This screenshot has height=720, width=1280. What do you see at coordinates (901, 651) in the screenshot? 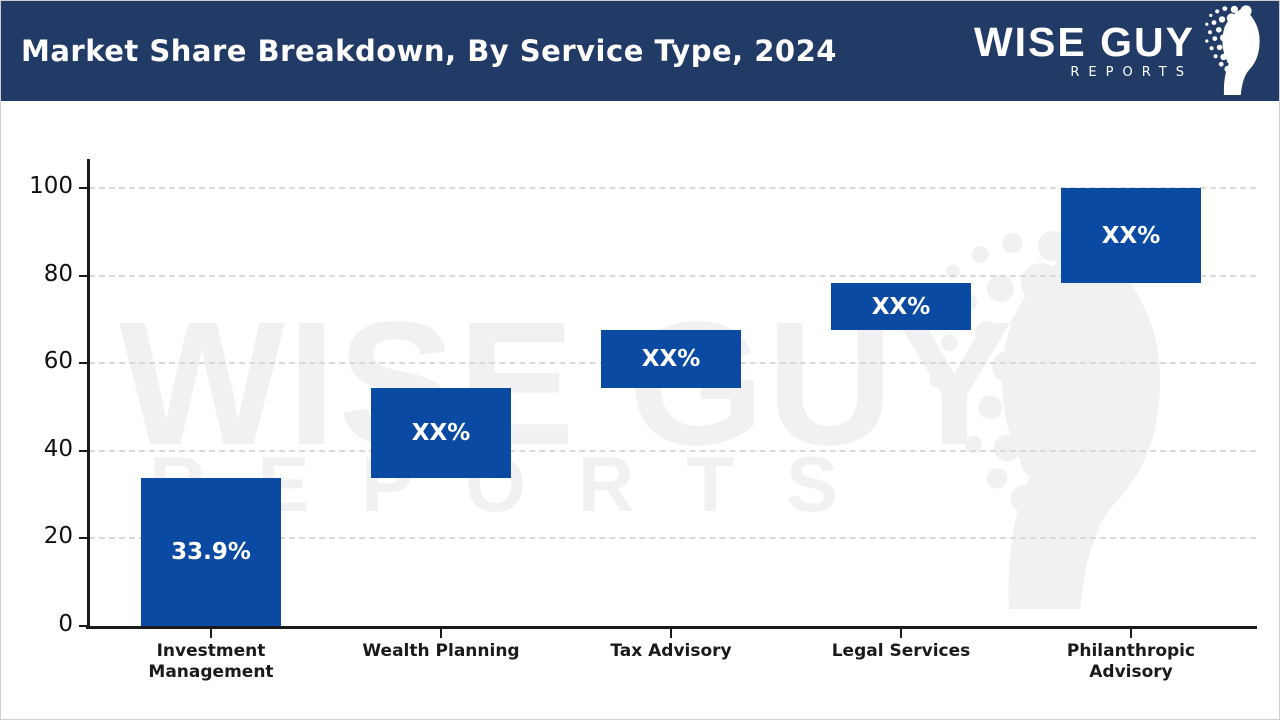
I see `category-label-4: Legal Services` at bounding box center [901, 651].